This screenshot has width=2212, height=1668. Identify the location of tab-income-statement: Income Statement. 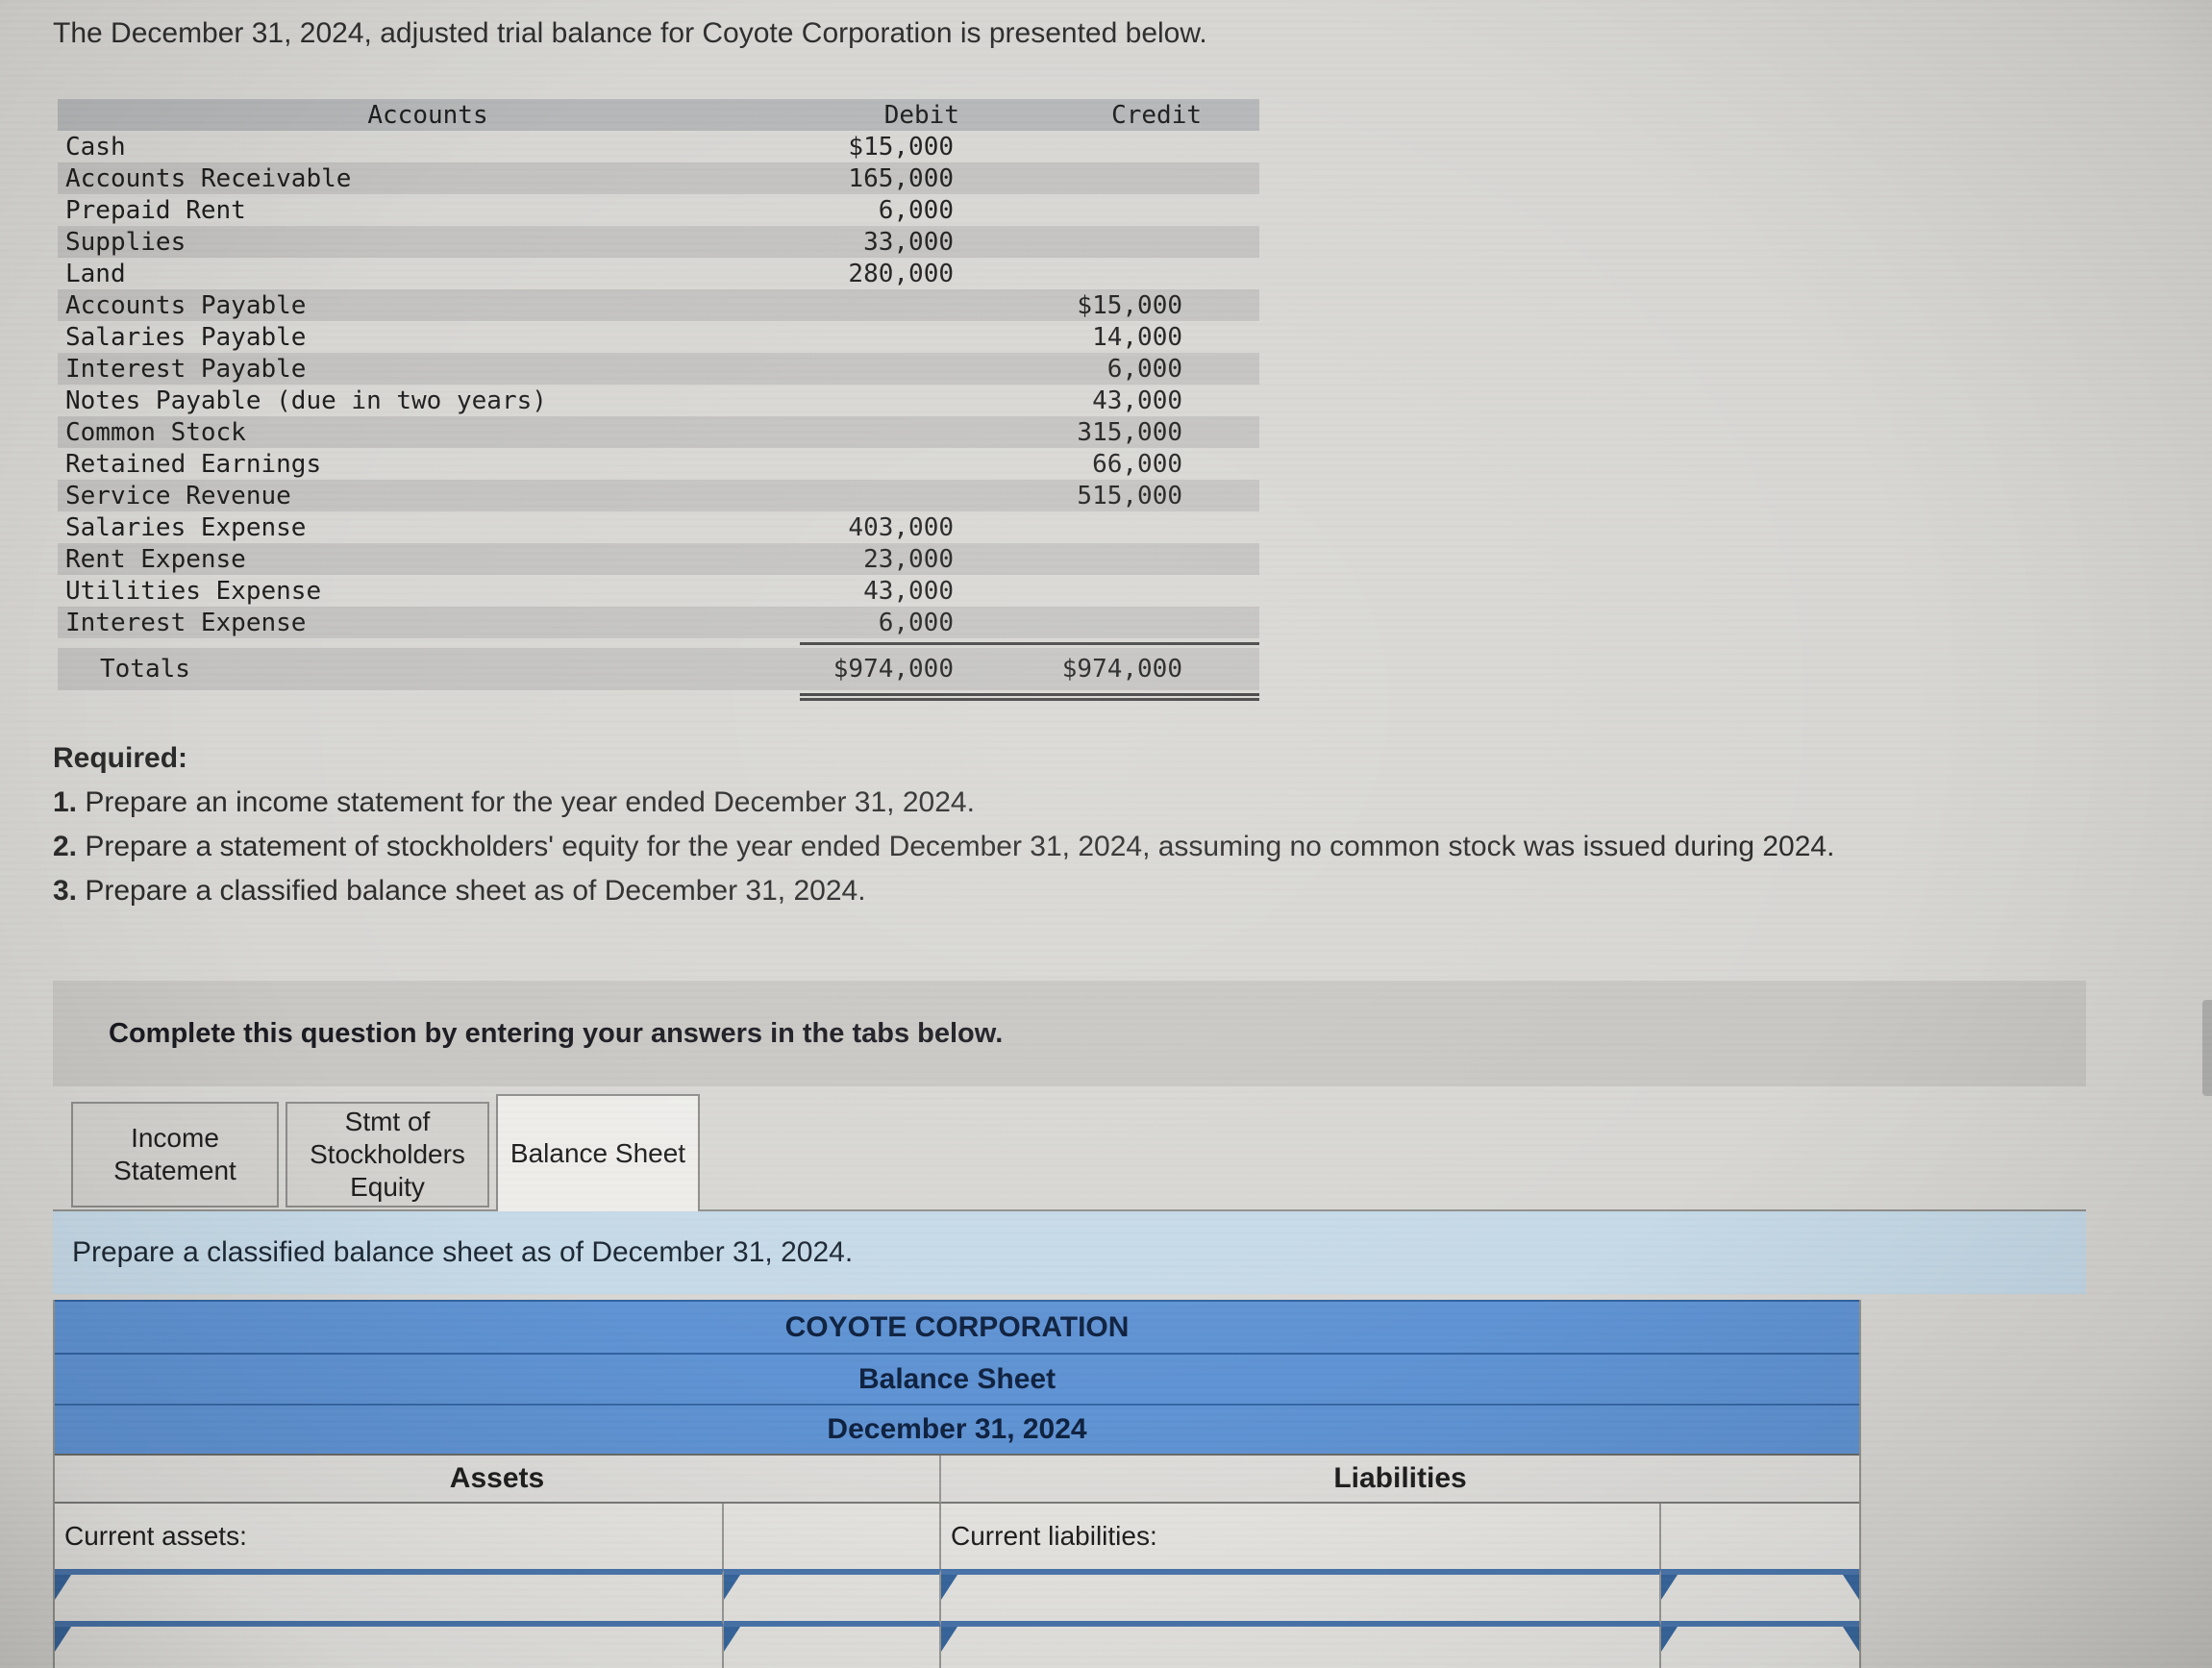
(175, 1154).